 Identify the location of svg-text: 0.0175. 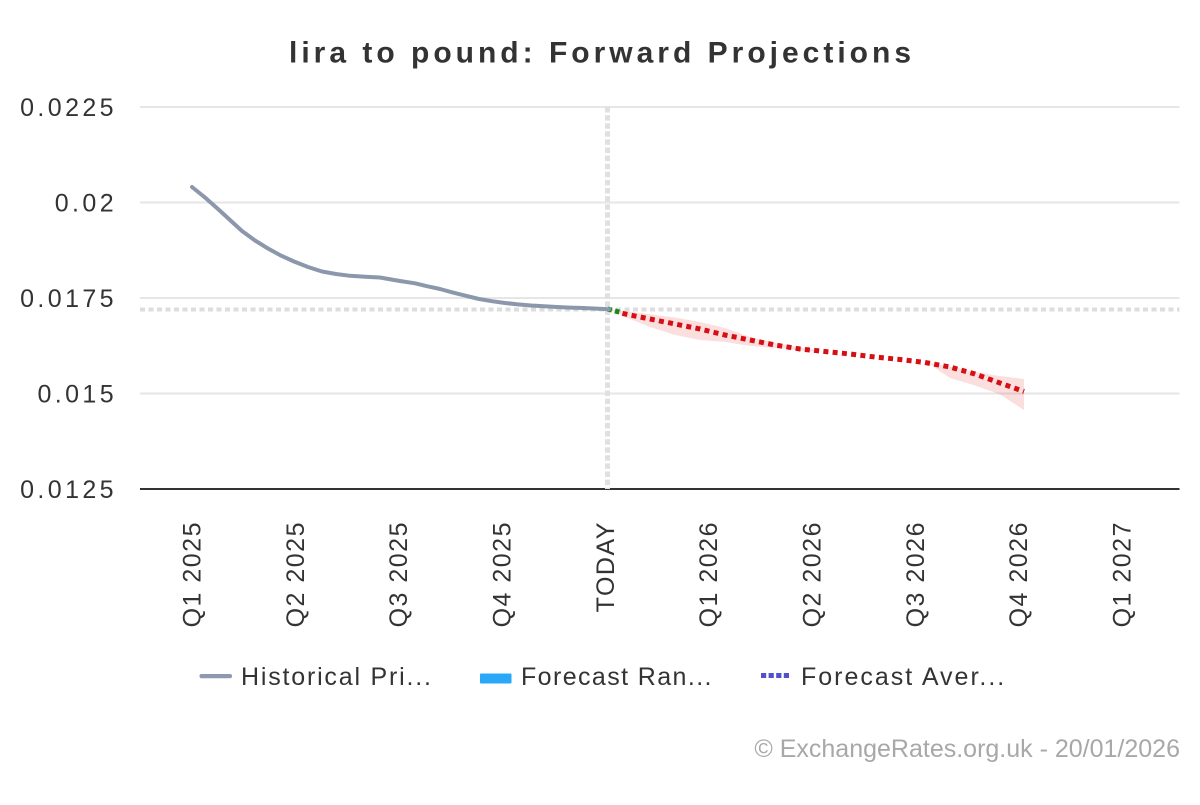
(68, 299).